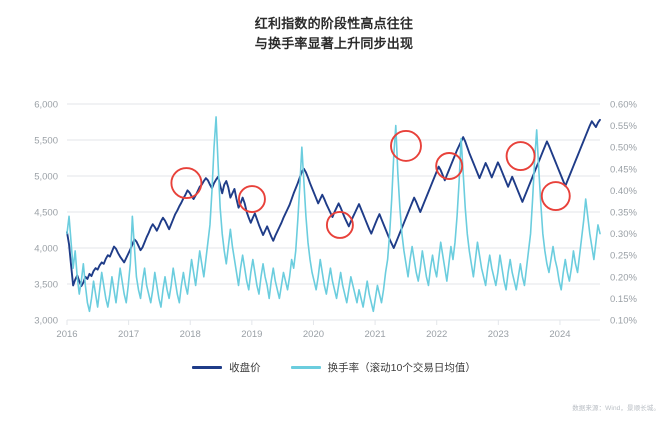 Image resolution: width=668 pixels, height=424 pixels. I want to click on annotation-circle-peak-2022, so click(449, 166).